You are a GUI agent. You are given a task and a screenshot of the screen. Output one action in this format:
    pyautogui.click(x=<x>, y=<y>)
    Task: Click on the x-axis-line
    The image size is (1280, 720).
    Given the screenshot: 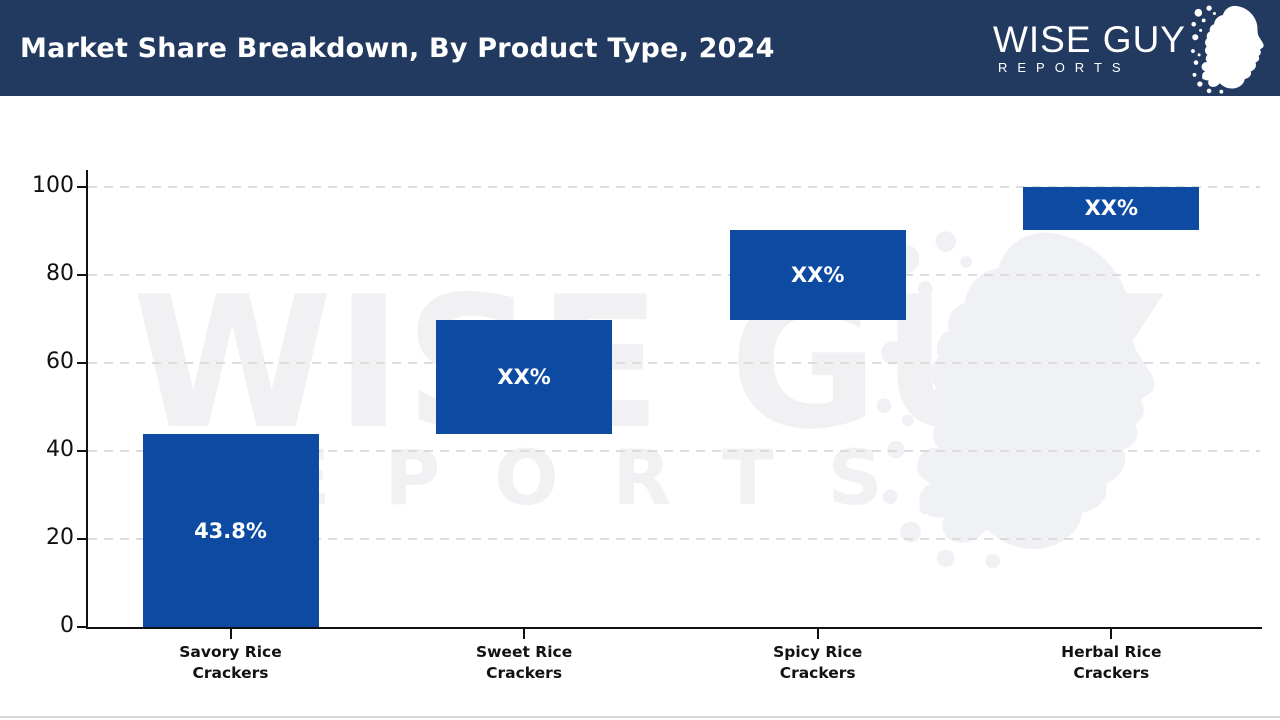 What is the action you would take?
    pyautogui.click(x=674, y=628)
    